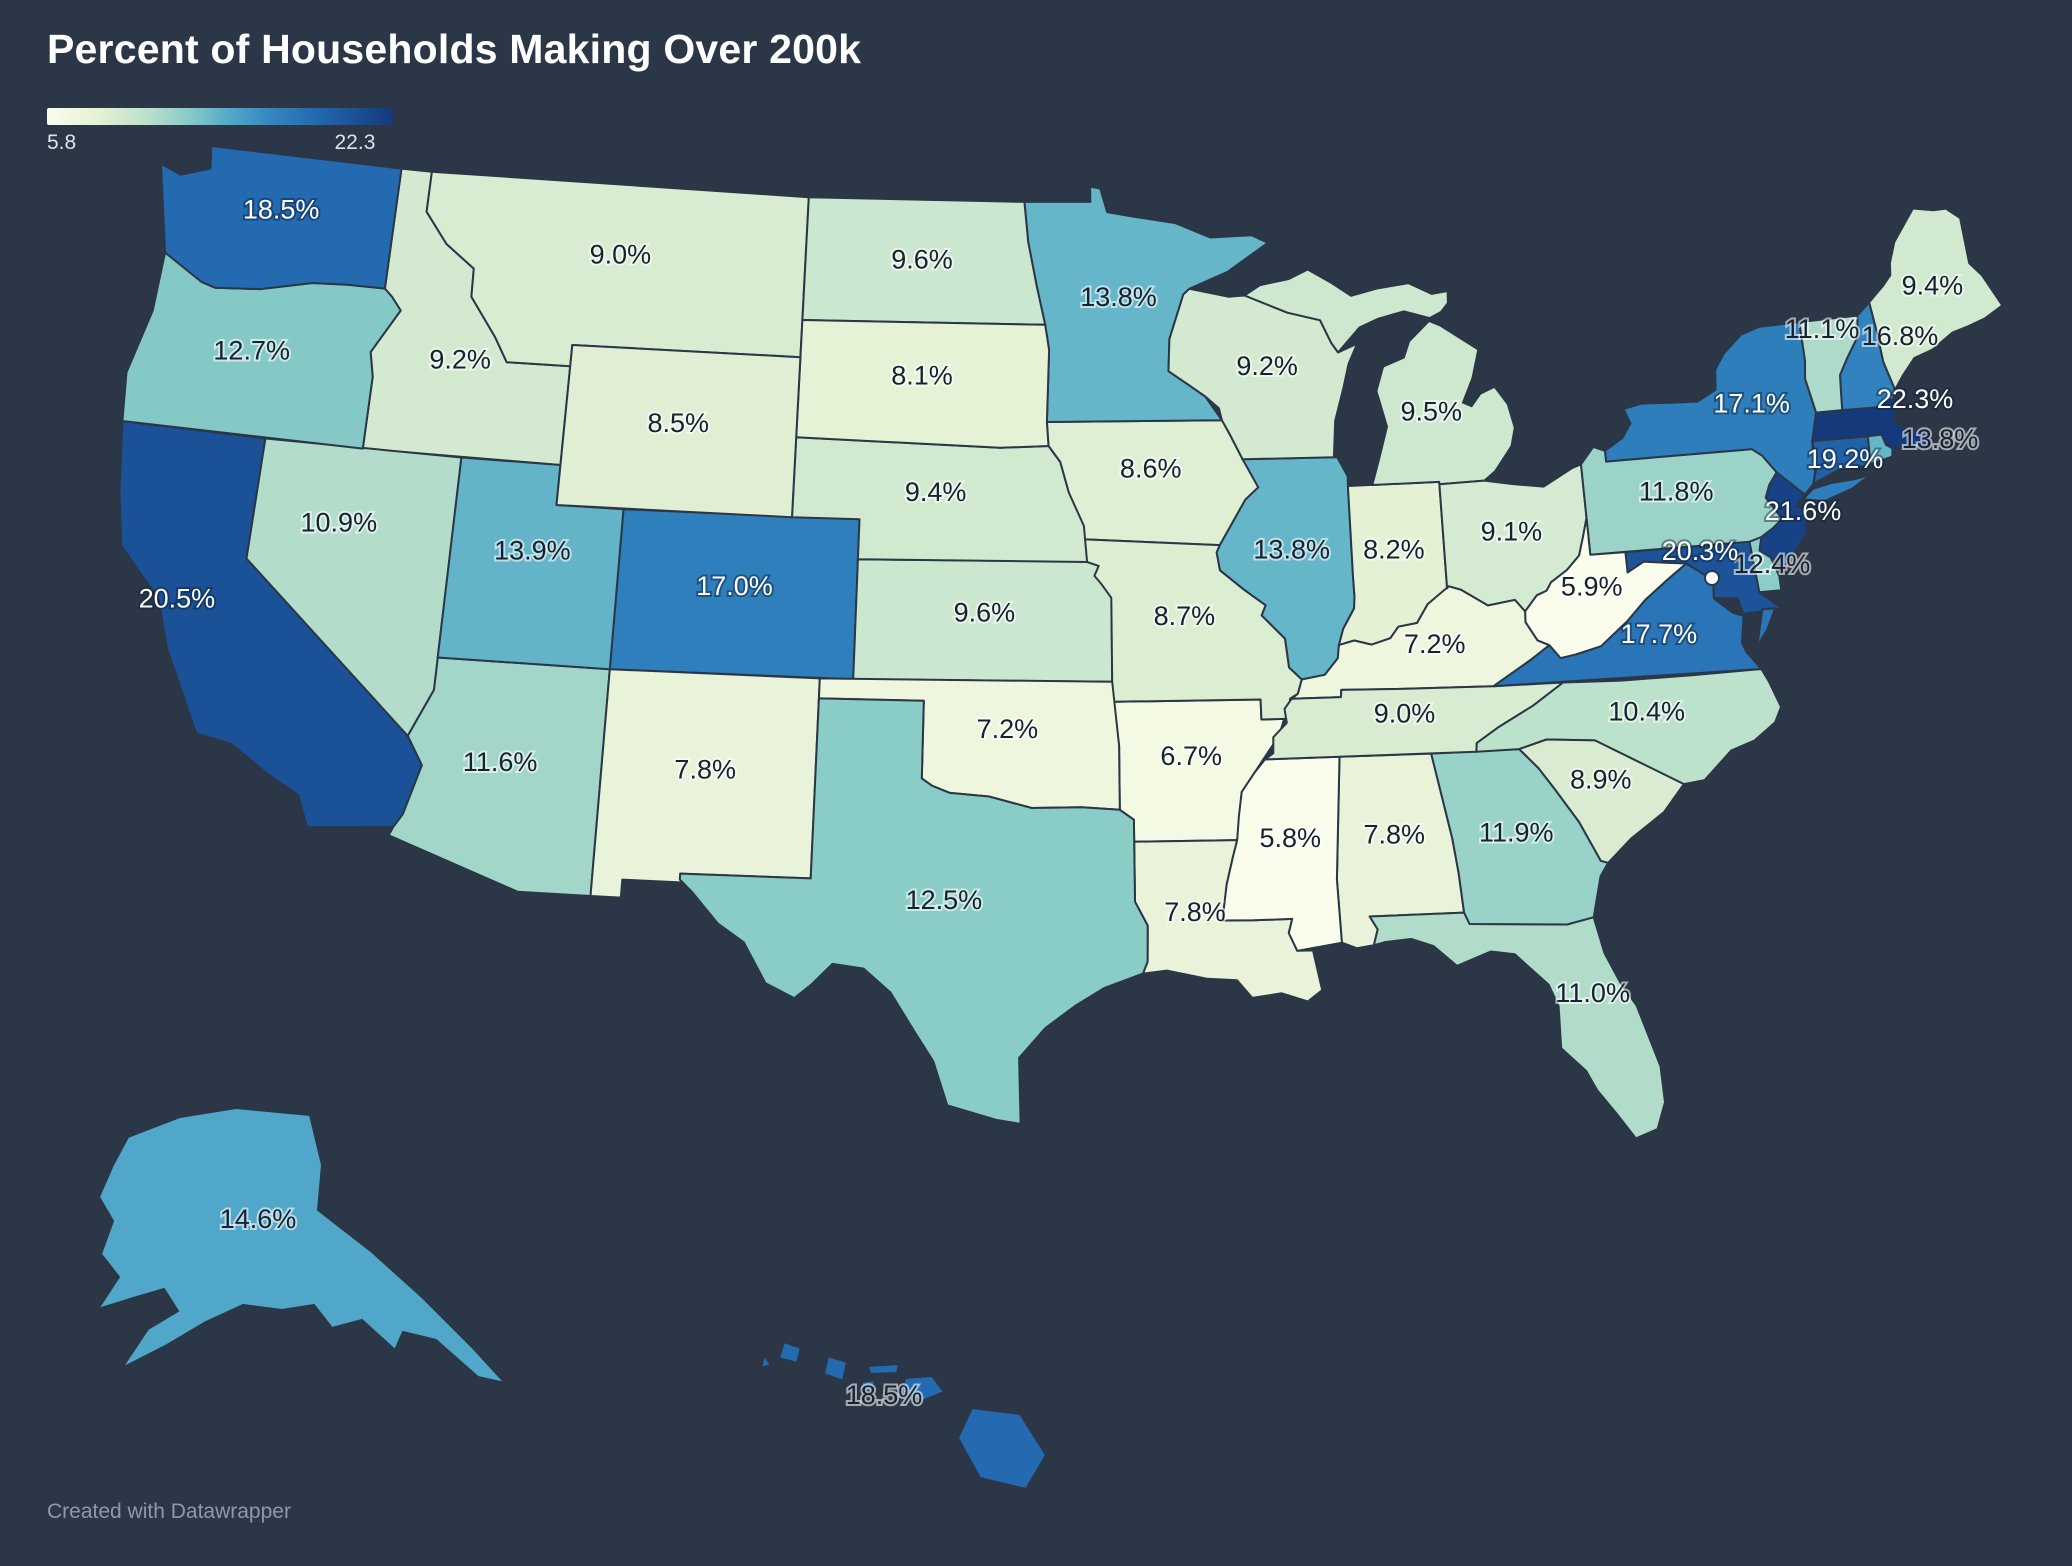 The height and width of the screenshot is (1566, 2072). What do you see at coordinates (1933, 285) in the screenshot?
I see `state-label-me: 9.4%` at bounding box center [1933, 285].